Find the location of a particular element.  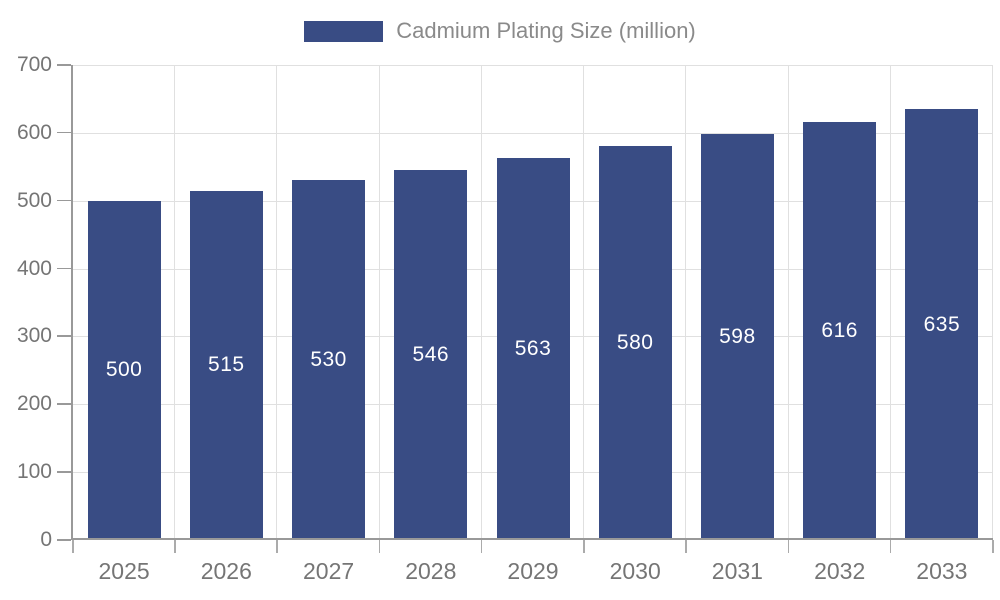

legend-swatch is located at coordinates (344, 31).